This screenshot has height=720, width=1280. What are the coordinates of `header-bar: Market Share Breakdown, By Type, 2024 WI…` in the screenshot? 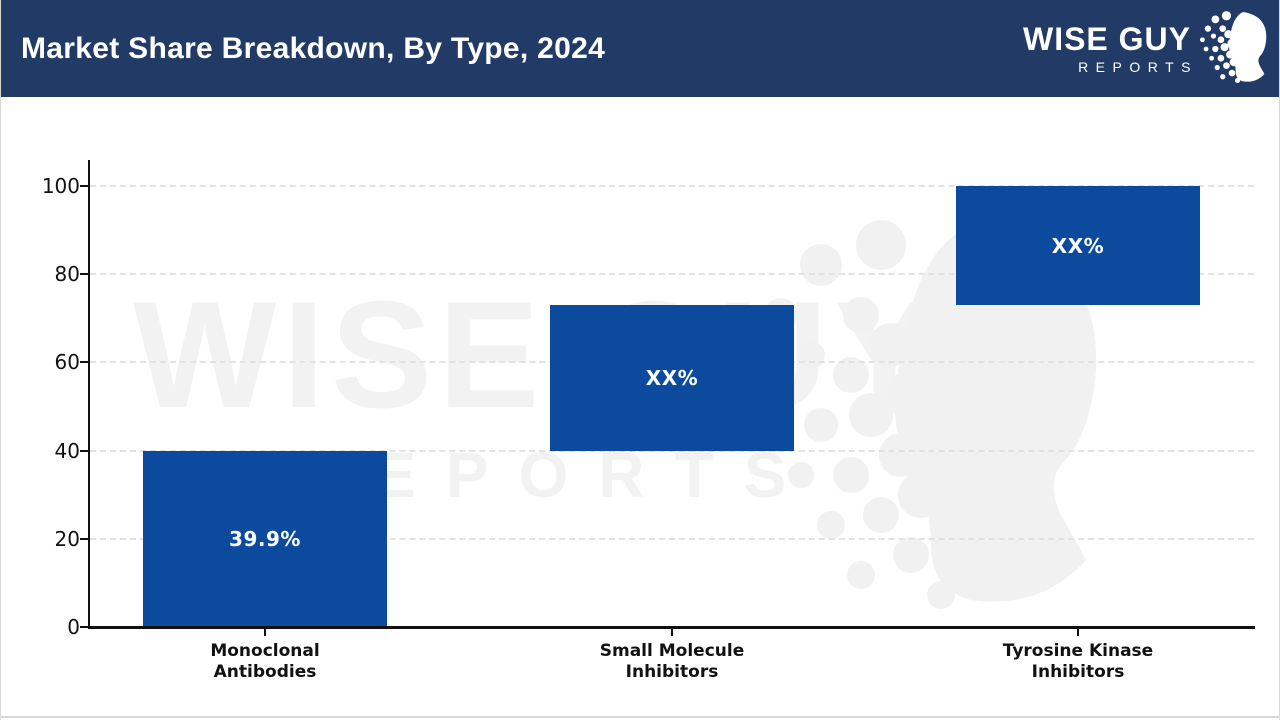 It's located at (640, 48).